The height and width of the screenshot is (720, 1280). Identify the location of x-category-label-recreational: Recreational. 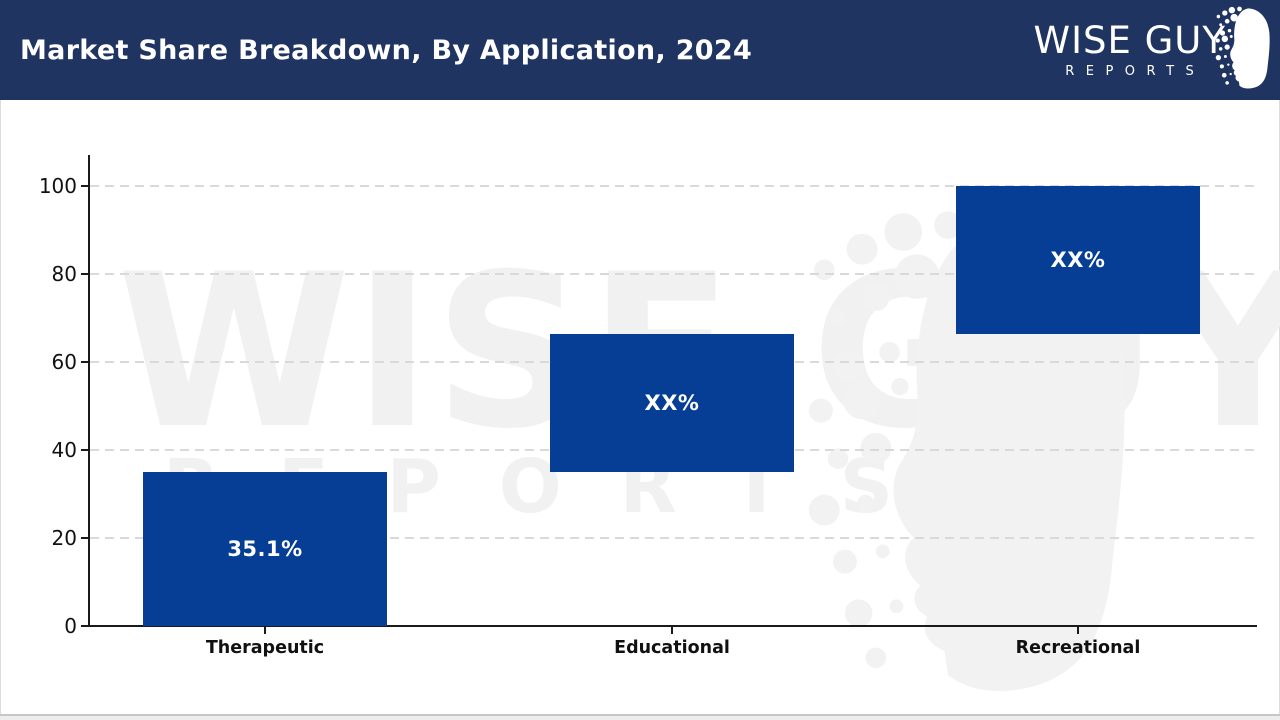
(1078, 648).